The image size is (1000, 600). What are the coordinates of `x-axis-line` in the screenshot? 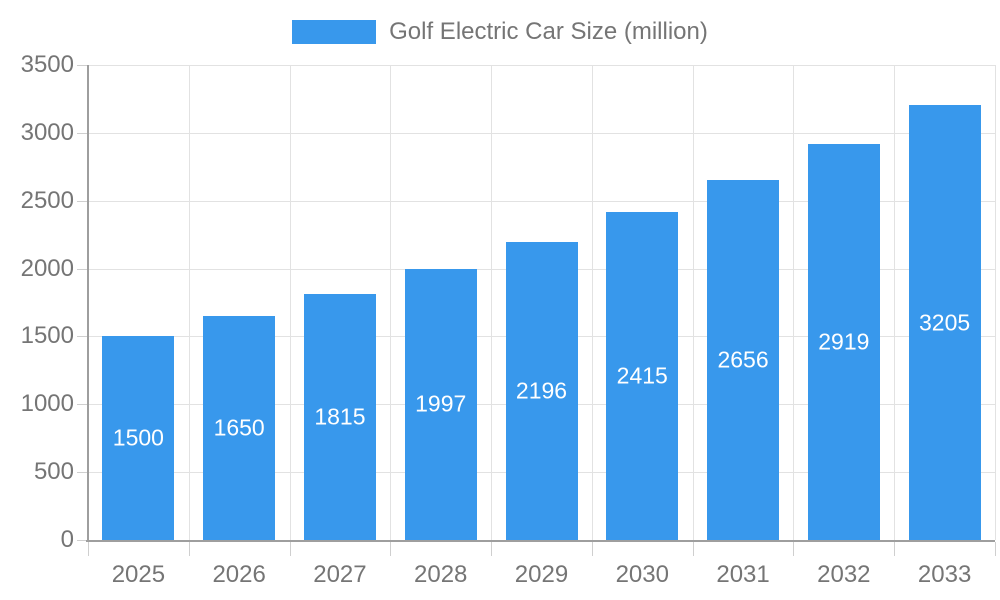 It's located at (540, 541).